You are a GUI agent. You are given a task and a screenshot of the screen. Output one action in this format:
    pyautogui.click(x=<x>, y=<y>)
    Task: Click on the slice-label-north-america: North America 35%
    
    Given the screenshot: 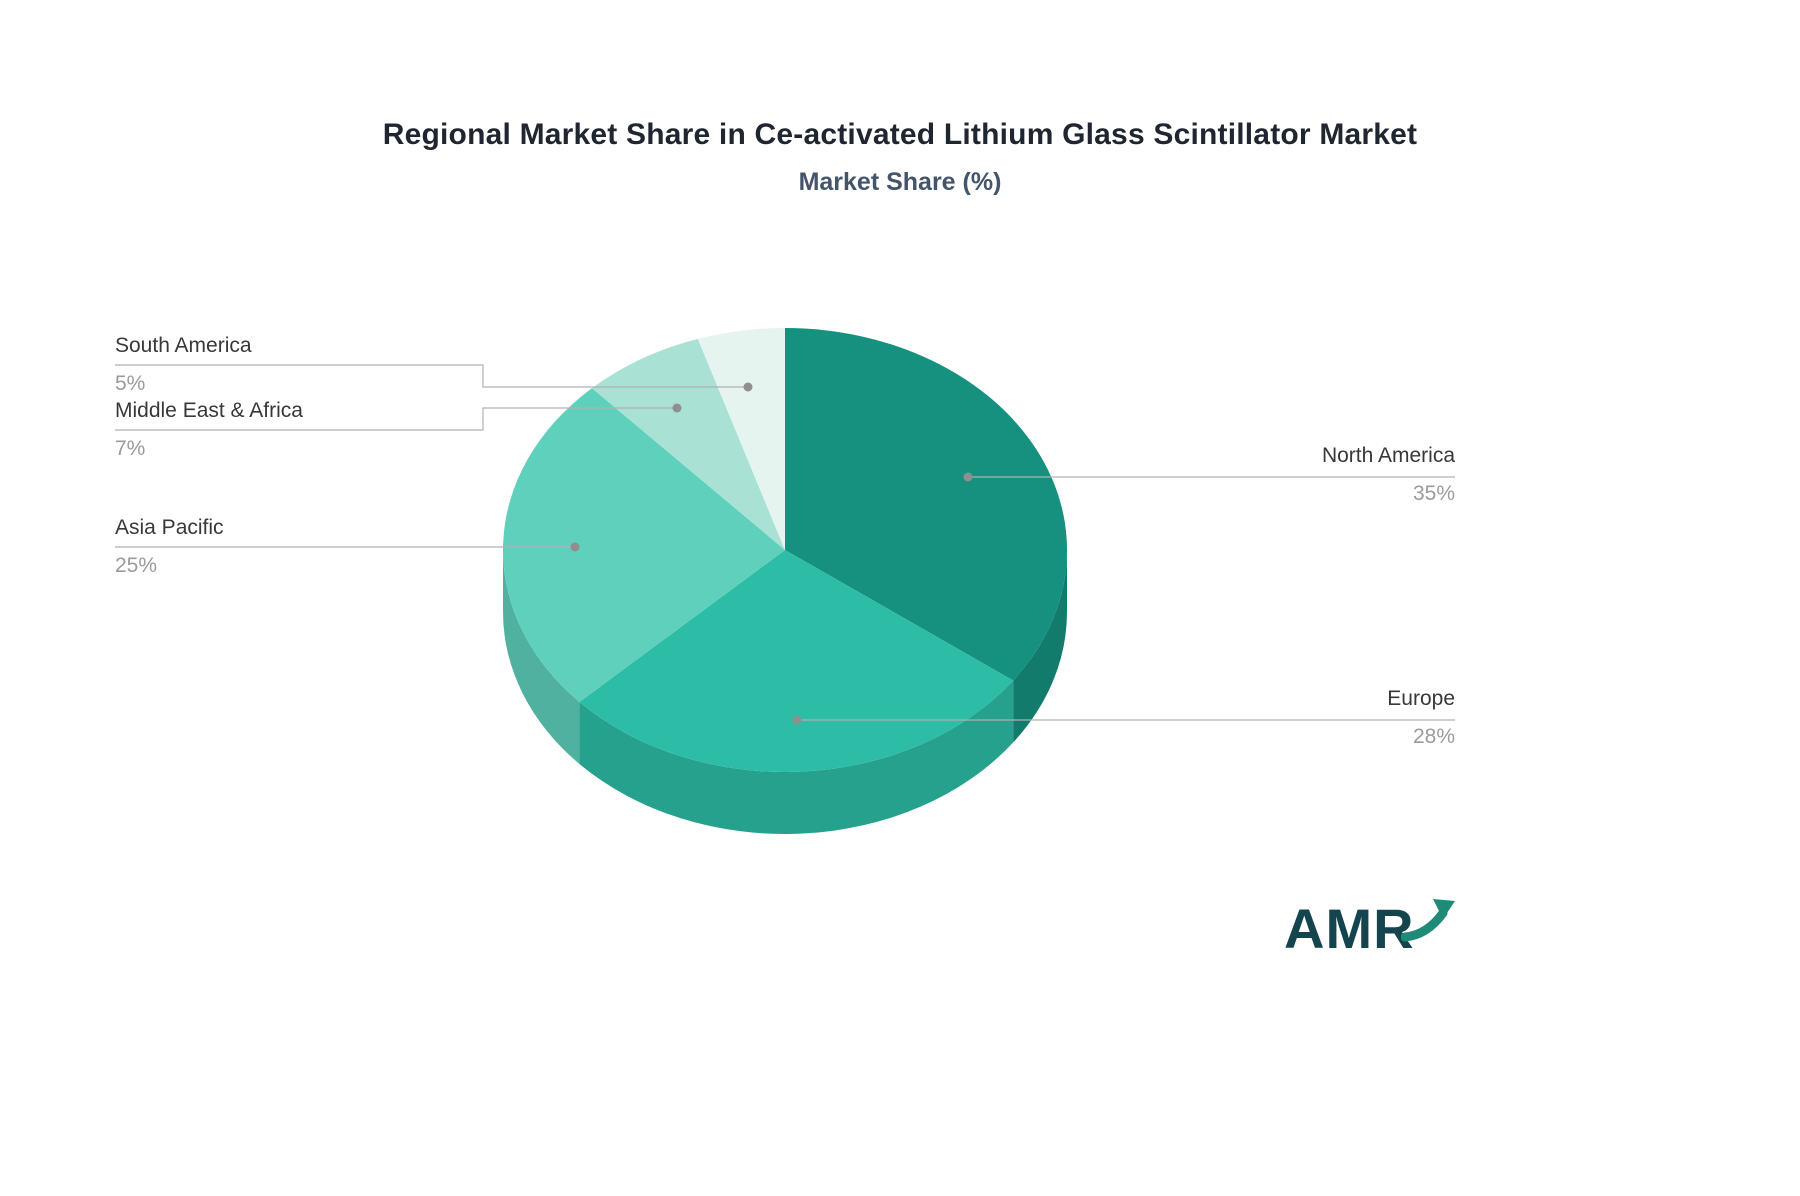 What is the action you would take?
    pyautogui.click(x=1388, y=475)
    